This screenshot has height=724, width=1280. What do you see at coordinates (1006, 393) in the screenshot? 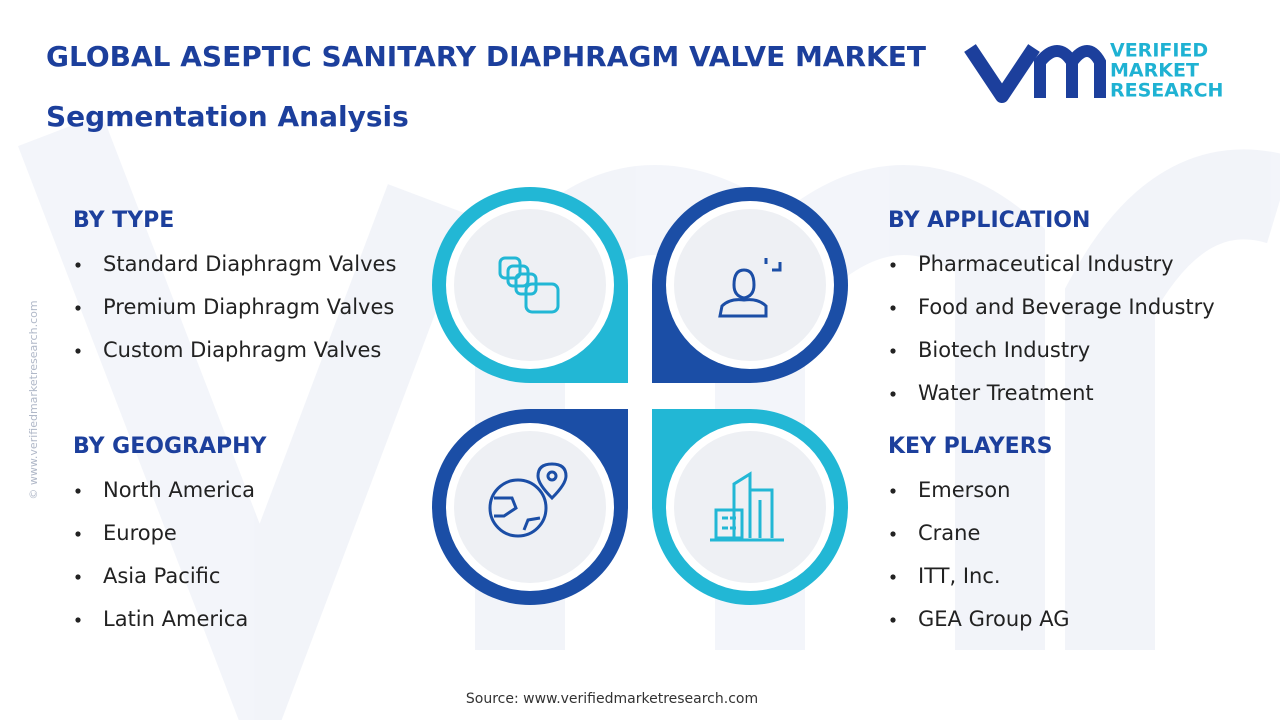
I see `segment-item: Water Treatment` at bounding box center [1006, 393].